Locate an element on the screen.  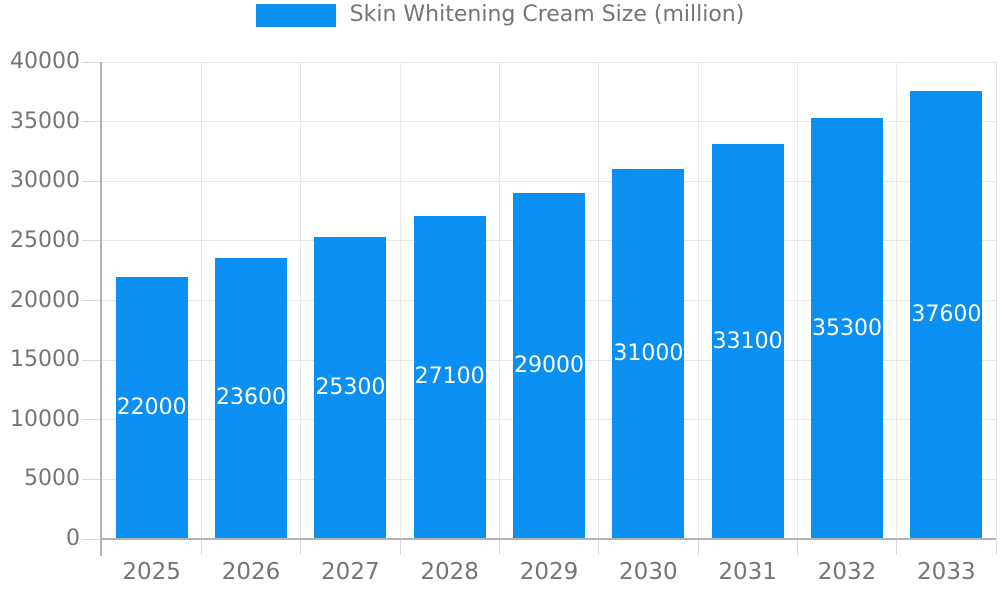
x-axis-label: 2026 is located at coordinates (251, 572).